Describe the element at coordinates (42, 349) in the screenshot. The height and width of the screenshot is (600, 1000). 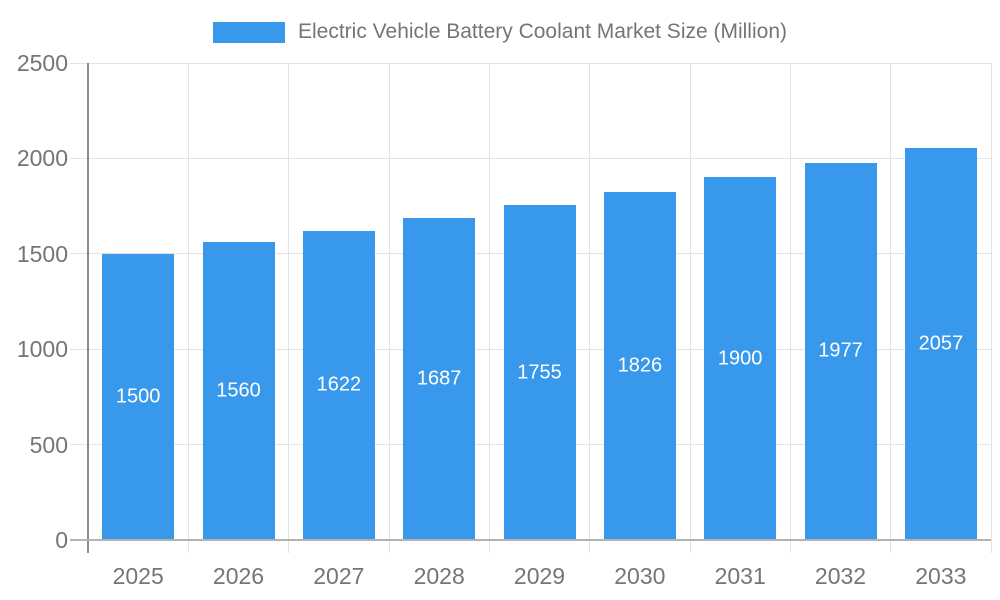
I see `y-tick-label: 1000` at that location.